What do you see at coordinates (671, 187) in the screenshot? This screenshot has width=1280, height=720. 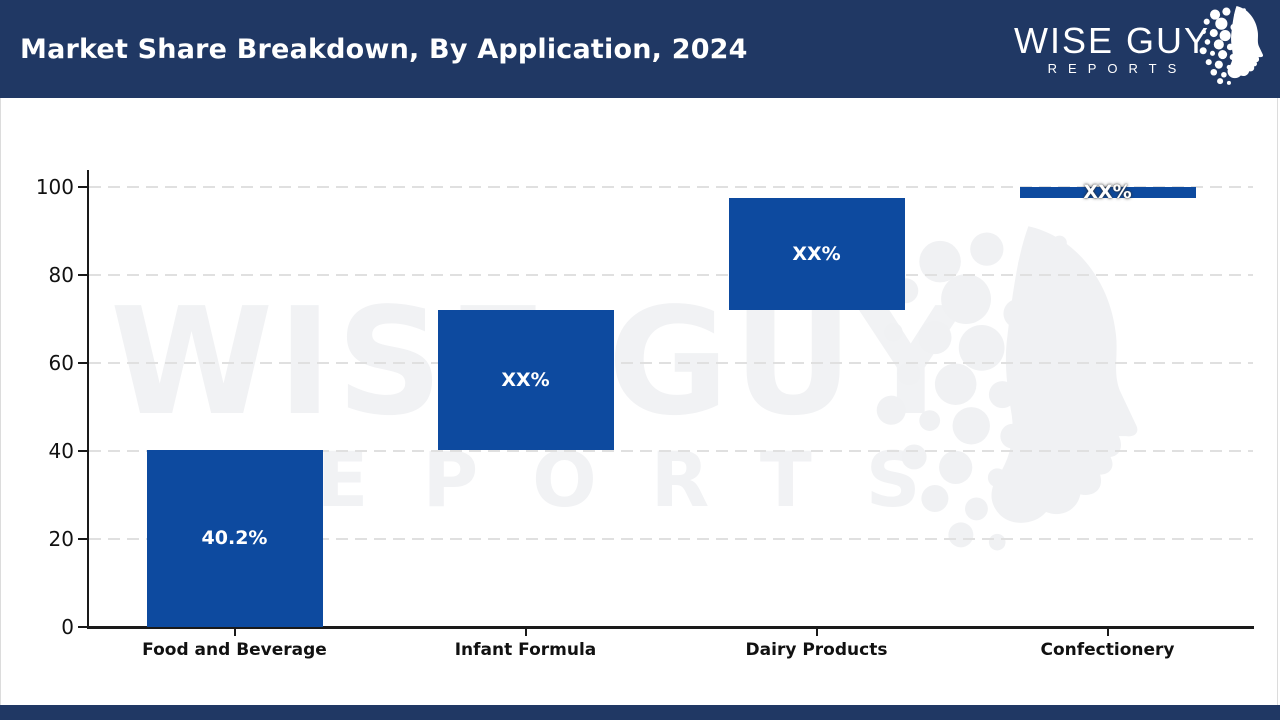 I see `gridline-y100` at bounding box center [671, 187].